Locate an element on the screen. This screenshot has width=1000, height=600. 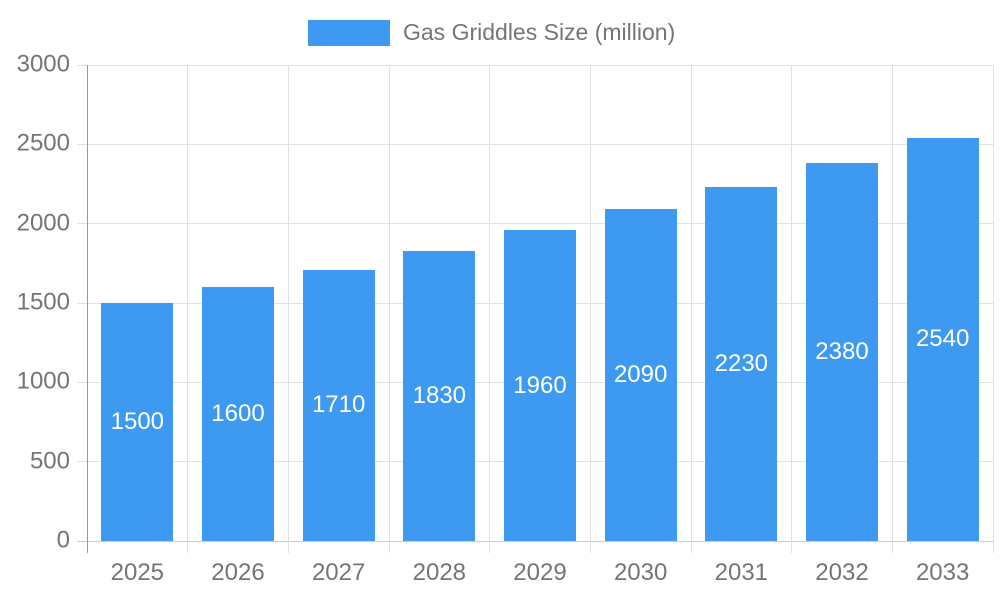
bar-2027 is located at coordinates (338, 405).